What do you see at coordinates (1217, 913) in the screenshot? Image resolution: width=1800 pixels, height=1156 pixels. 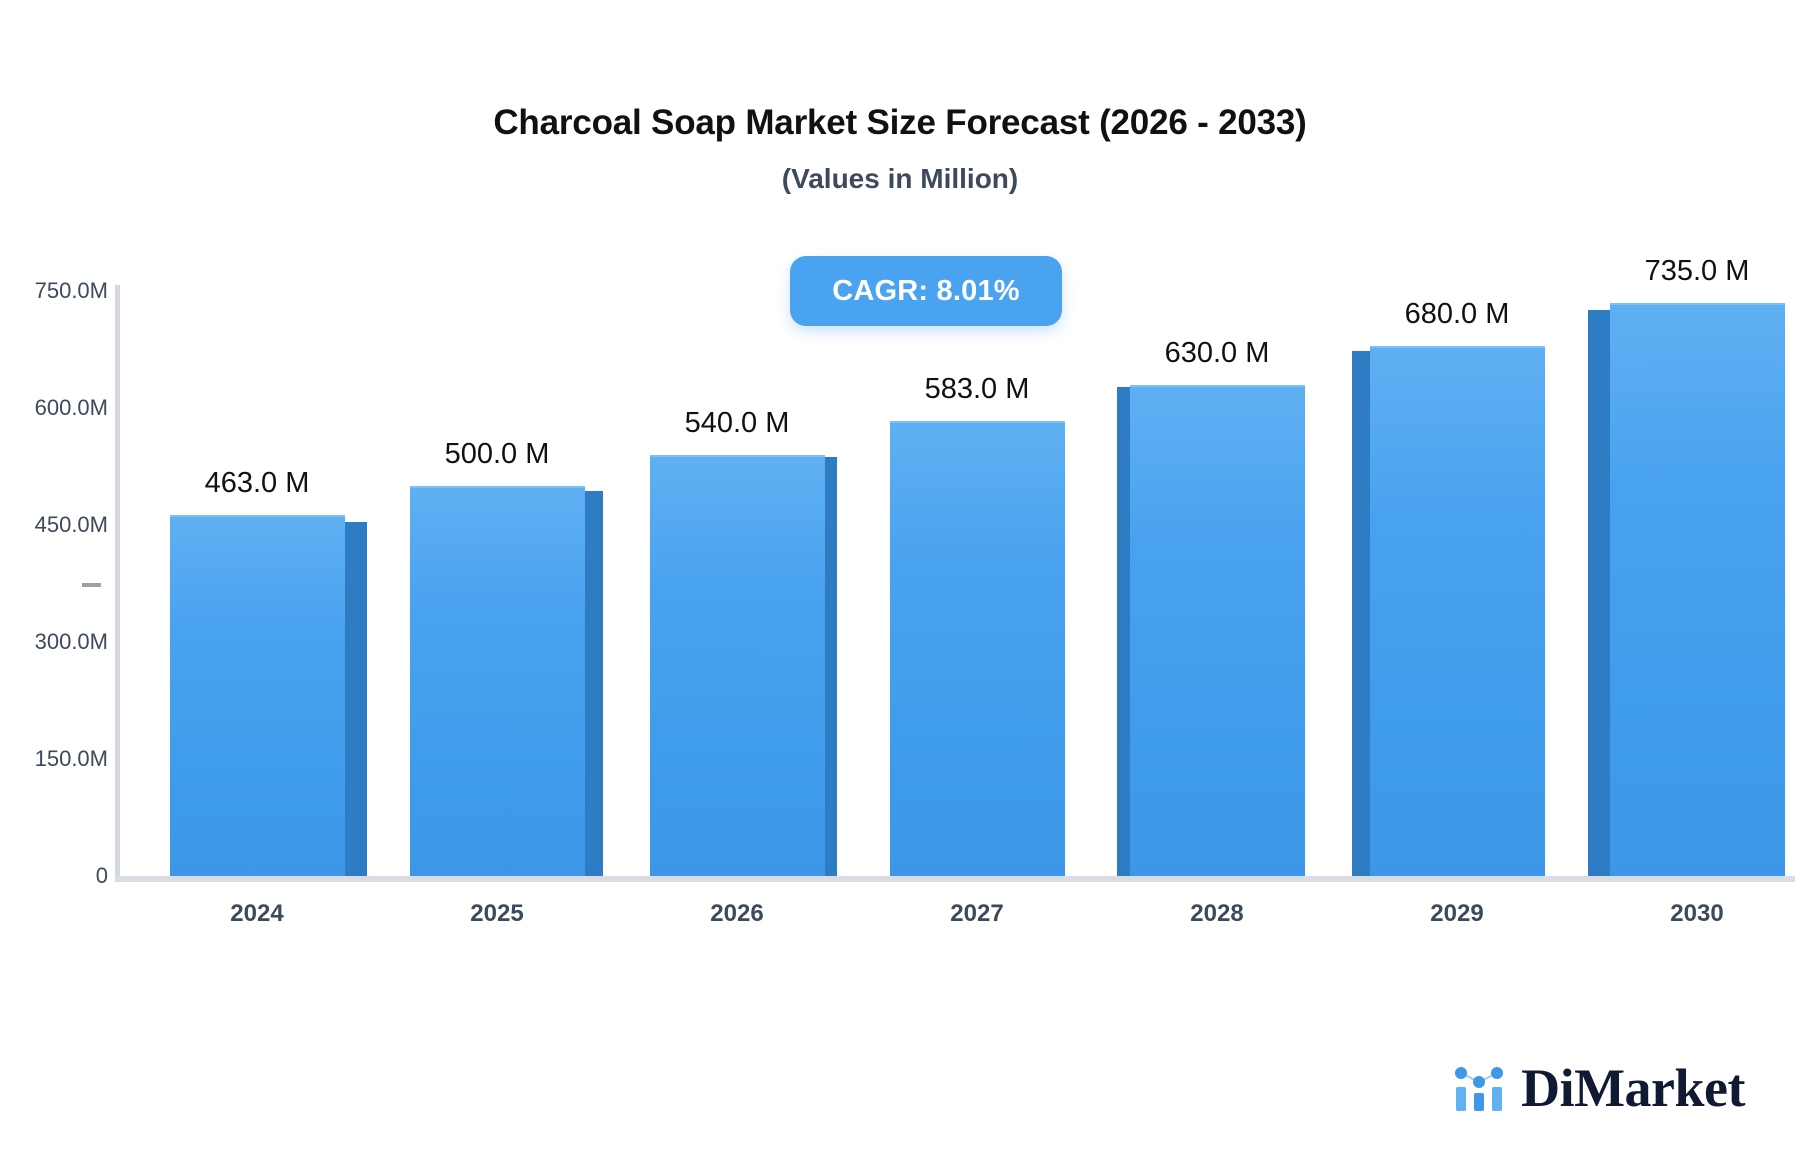 I see `x-axis-tick-label: 2028` at bounding box center [1217, 913].